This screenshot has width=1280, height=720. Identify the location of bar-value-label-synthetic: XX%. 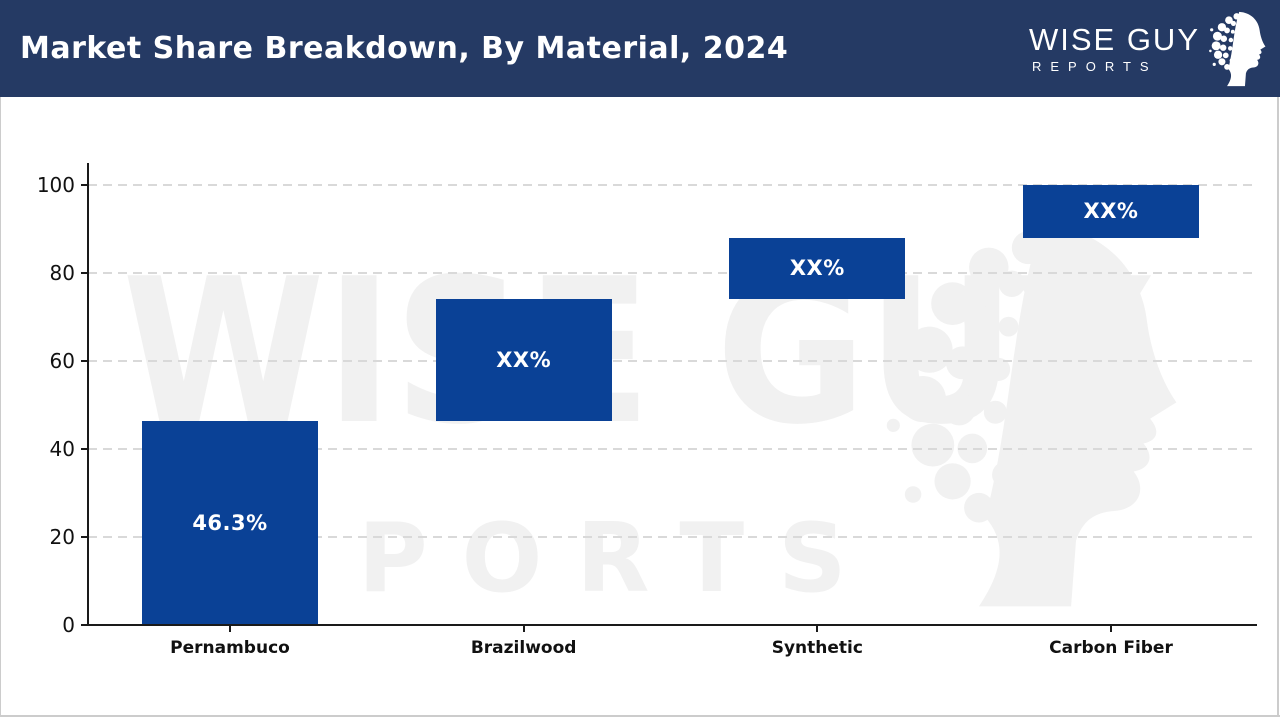
(817, 268).